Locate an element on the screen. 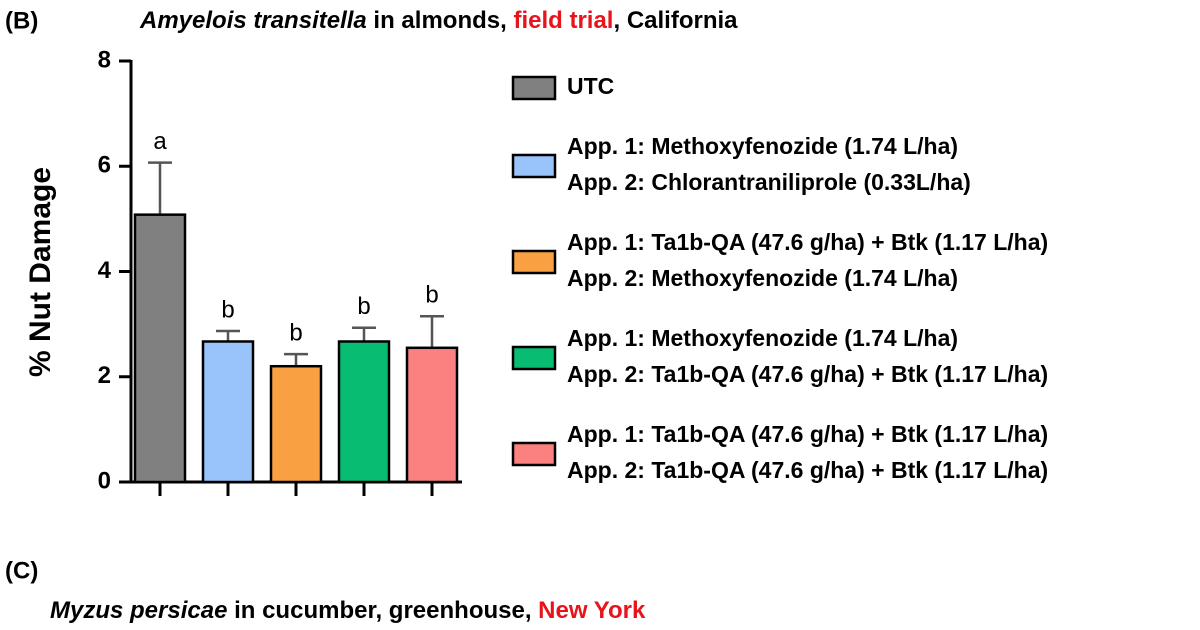  y-tick-label: 2 is located at coordinates (104, 375).